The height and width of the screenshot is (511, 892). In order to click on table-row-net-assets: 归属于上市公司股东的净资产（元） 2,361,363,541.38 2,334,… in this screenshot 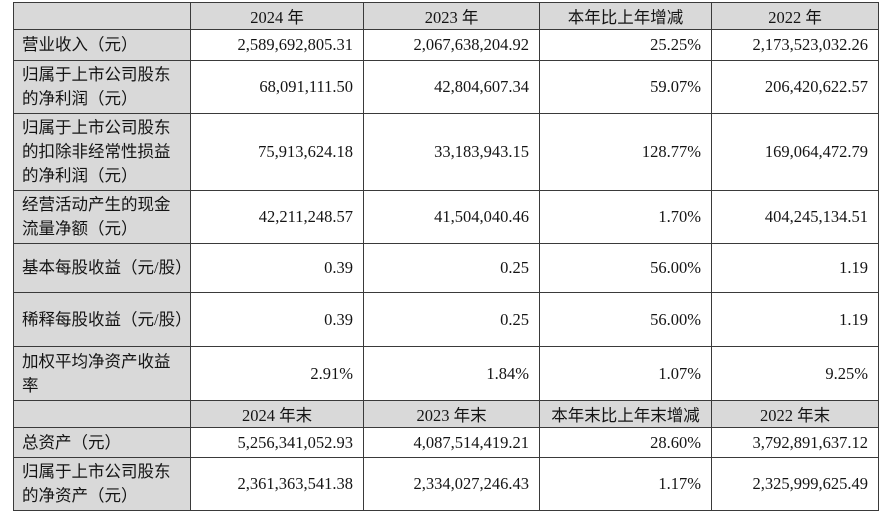, I will do `click(446, 484)`.